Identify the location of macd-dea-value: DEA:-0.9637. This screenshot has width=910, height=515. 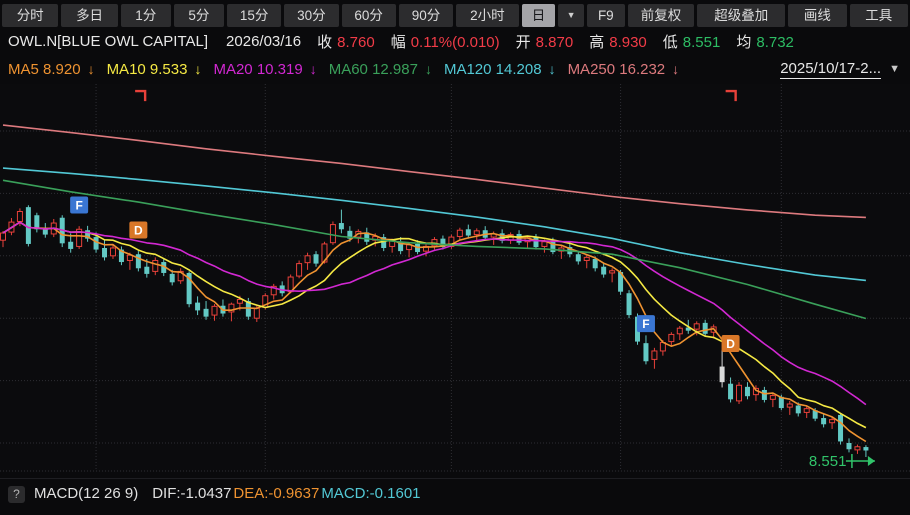
(276, 493).